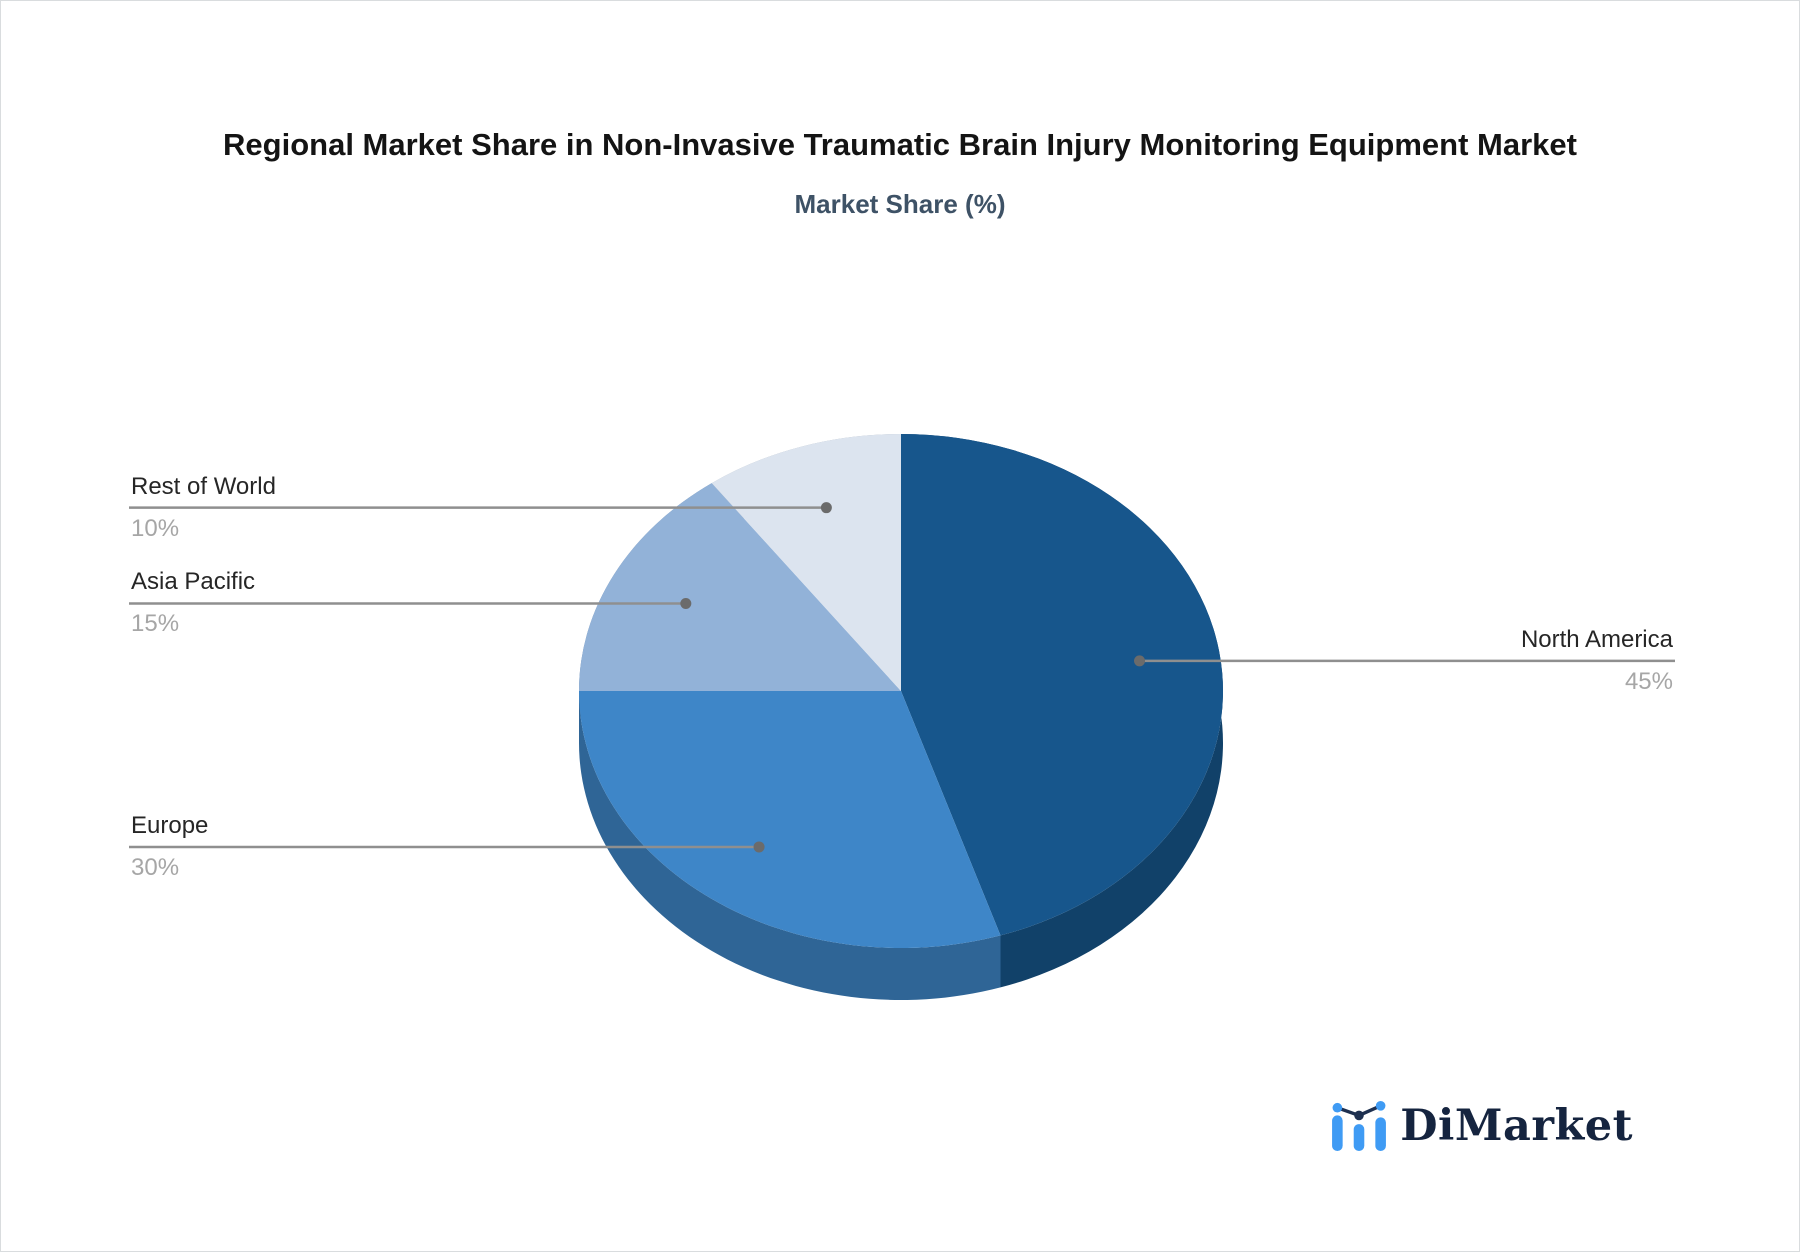 The height and width of the screenshot is (1252, 1800). I want to click on callout-value: 30%, so click(155, 867).